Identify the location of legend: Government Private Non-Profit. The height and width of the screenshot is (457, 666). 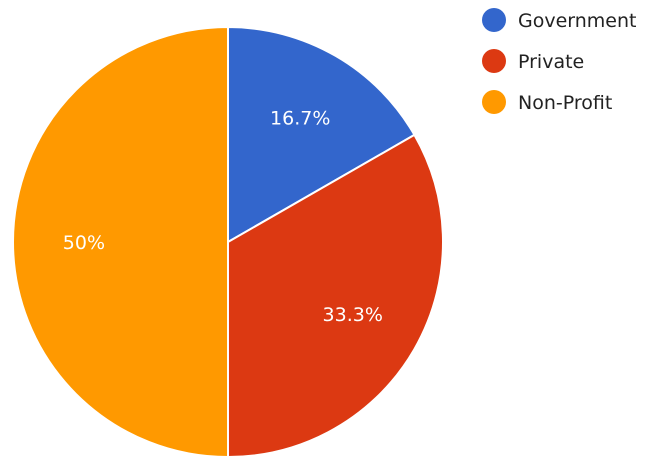
(559, 61).